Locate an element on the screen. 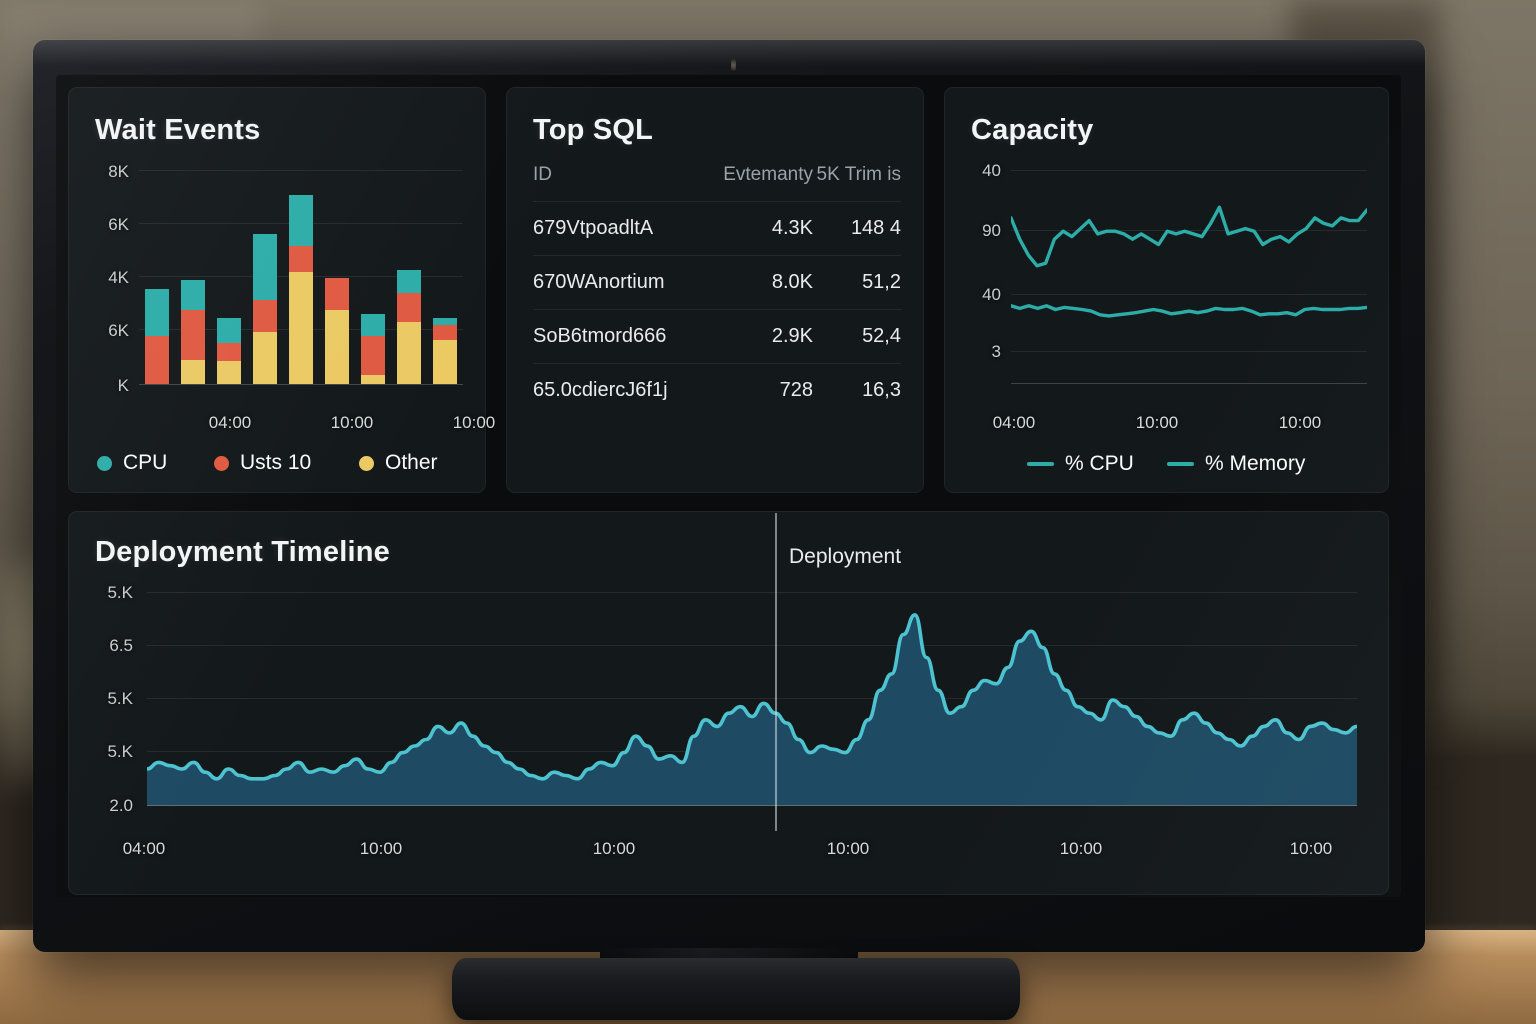 This screenshot has width=1536, height=1024. wait-x-tick-0: 04:00 is located at coordinates (230, 422).